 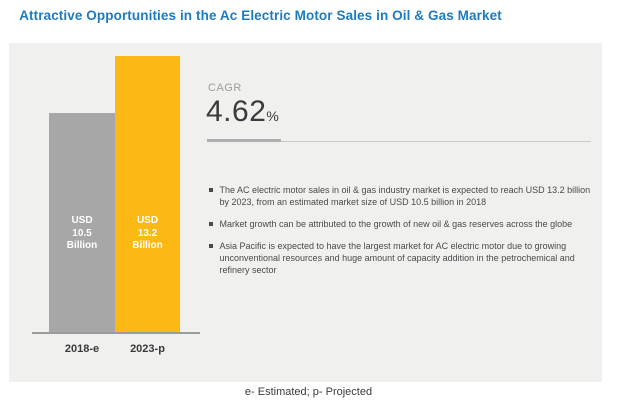 I want to click on bar-value-label-2018e: USD 10.5 Billion, so click(x=82, y=234).